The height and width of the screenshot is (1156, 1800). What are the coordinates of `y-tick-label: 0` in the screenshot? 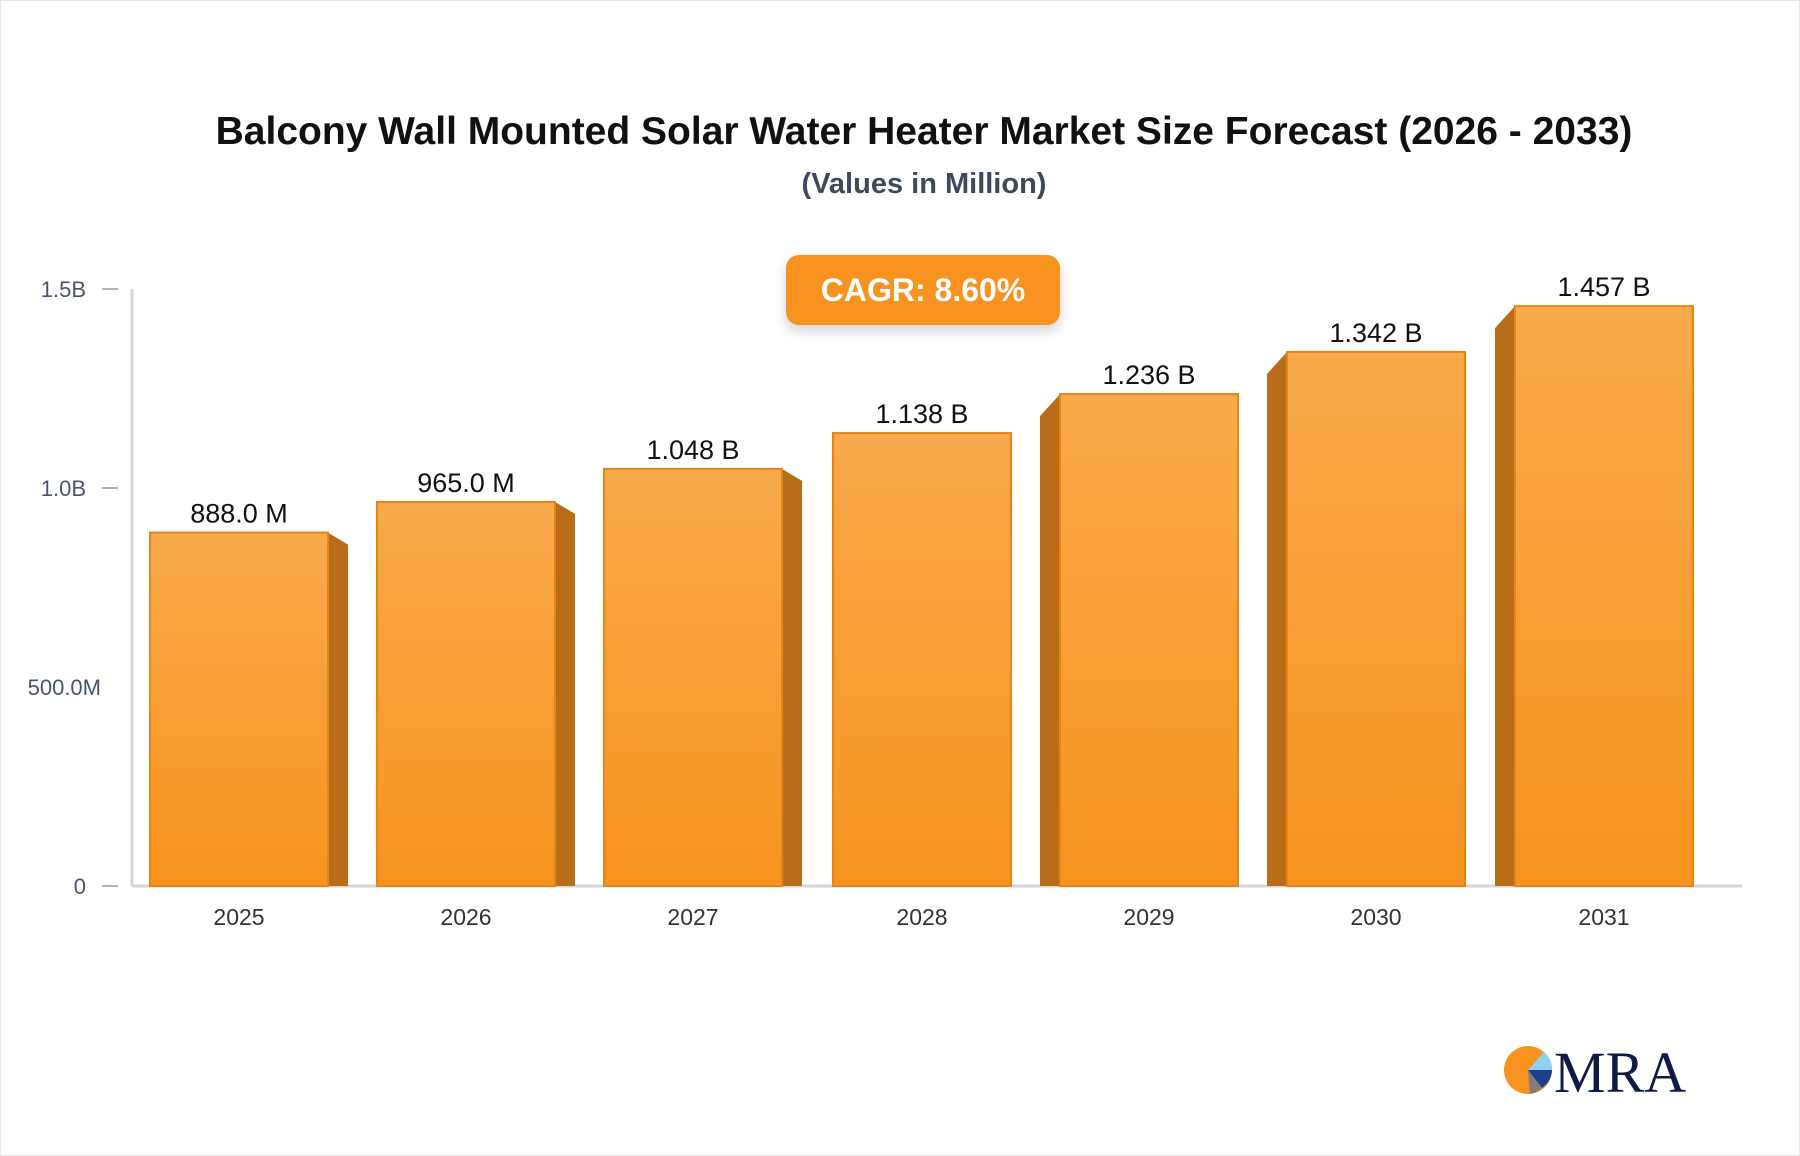 It's located at (80, 886).